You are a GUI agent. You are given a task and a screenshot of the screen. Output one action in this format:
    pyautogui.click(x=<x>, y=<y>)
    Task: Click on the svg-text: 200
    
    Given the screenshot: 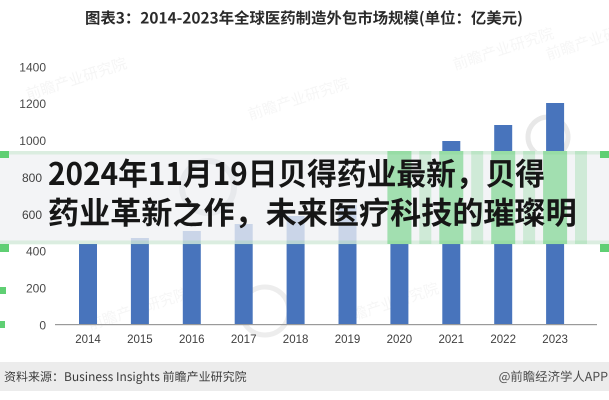 What is the action you would take?
    pyautogui.click(x=36, y=288)
    